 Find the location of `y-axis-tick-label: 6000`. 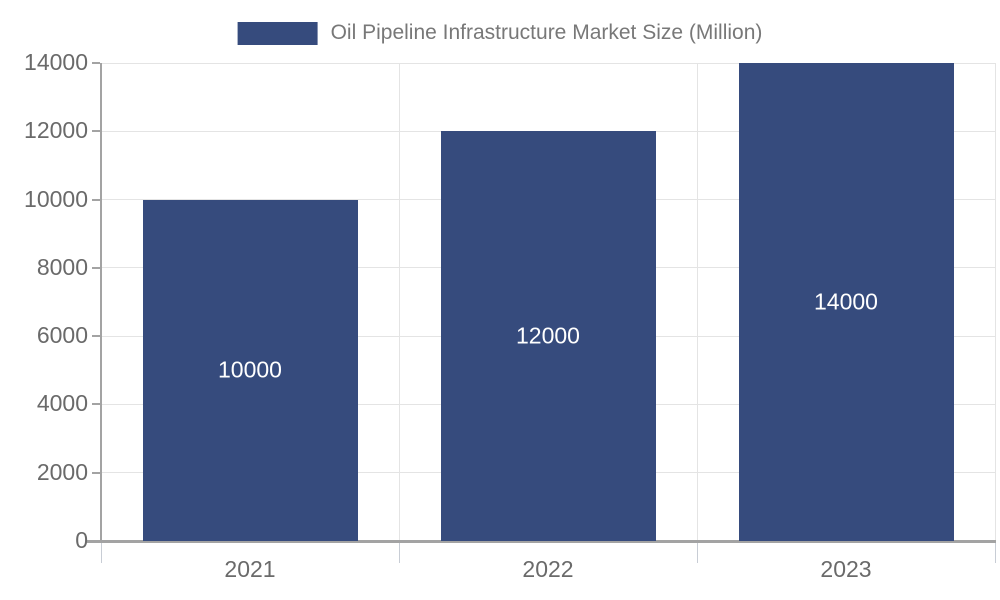

y-axis-tick-label: 6000 is located at coordinates (62, 335).